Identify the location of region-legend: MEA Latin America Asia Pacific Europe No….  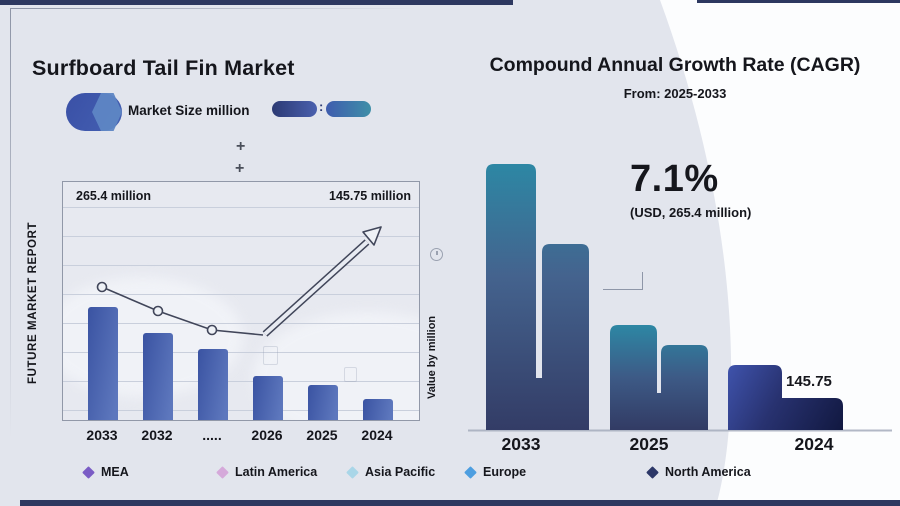
(450, 475).